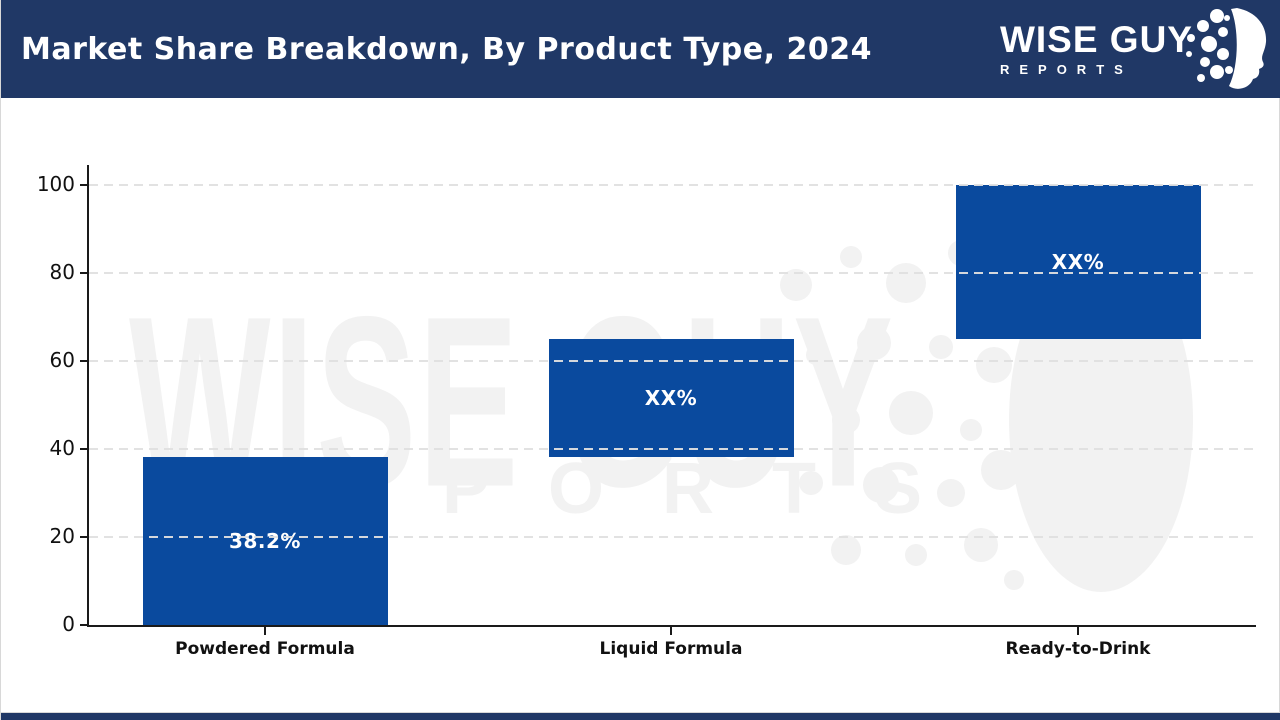  I want to click on x-tick-label-powdered-formula: Powdered Formula, so click(265, 649).